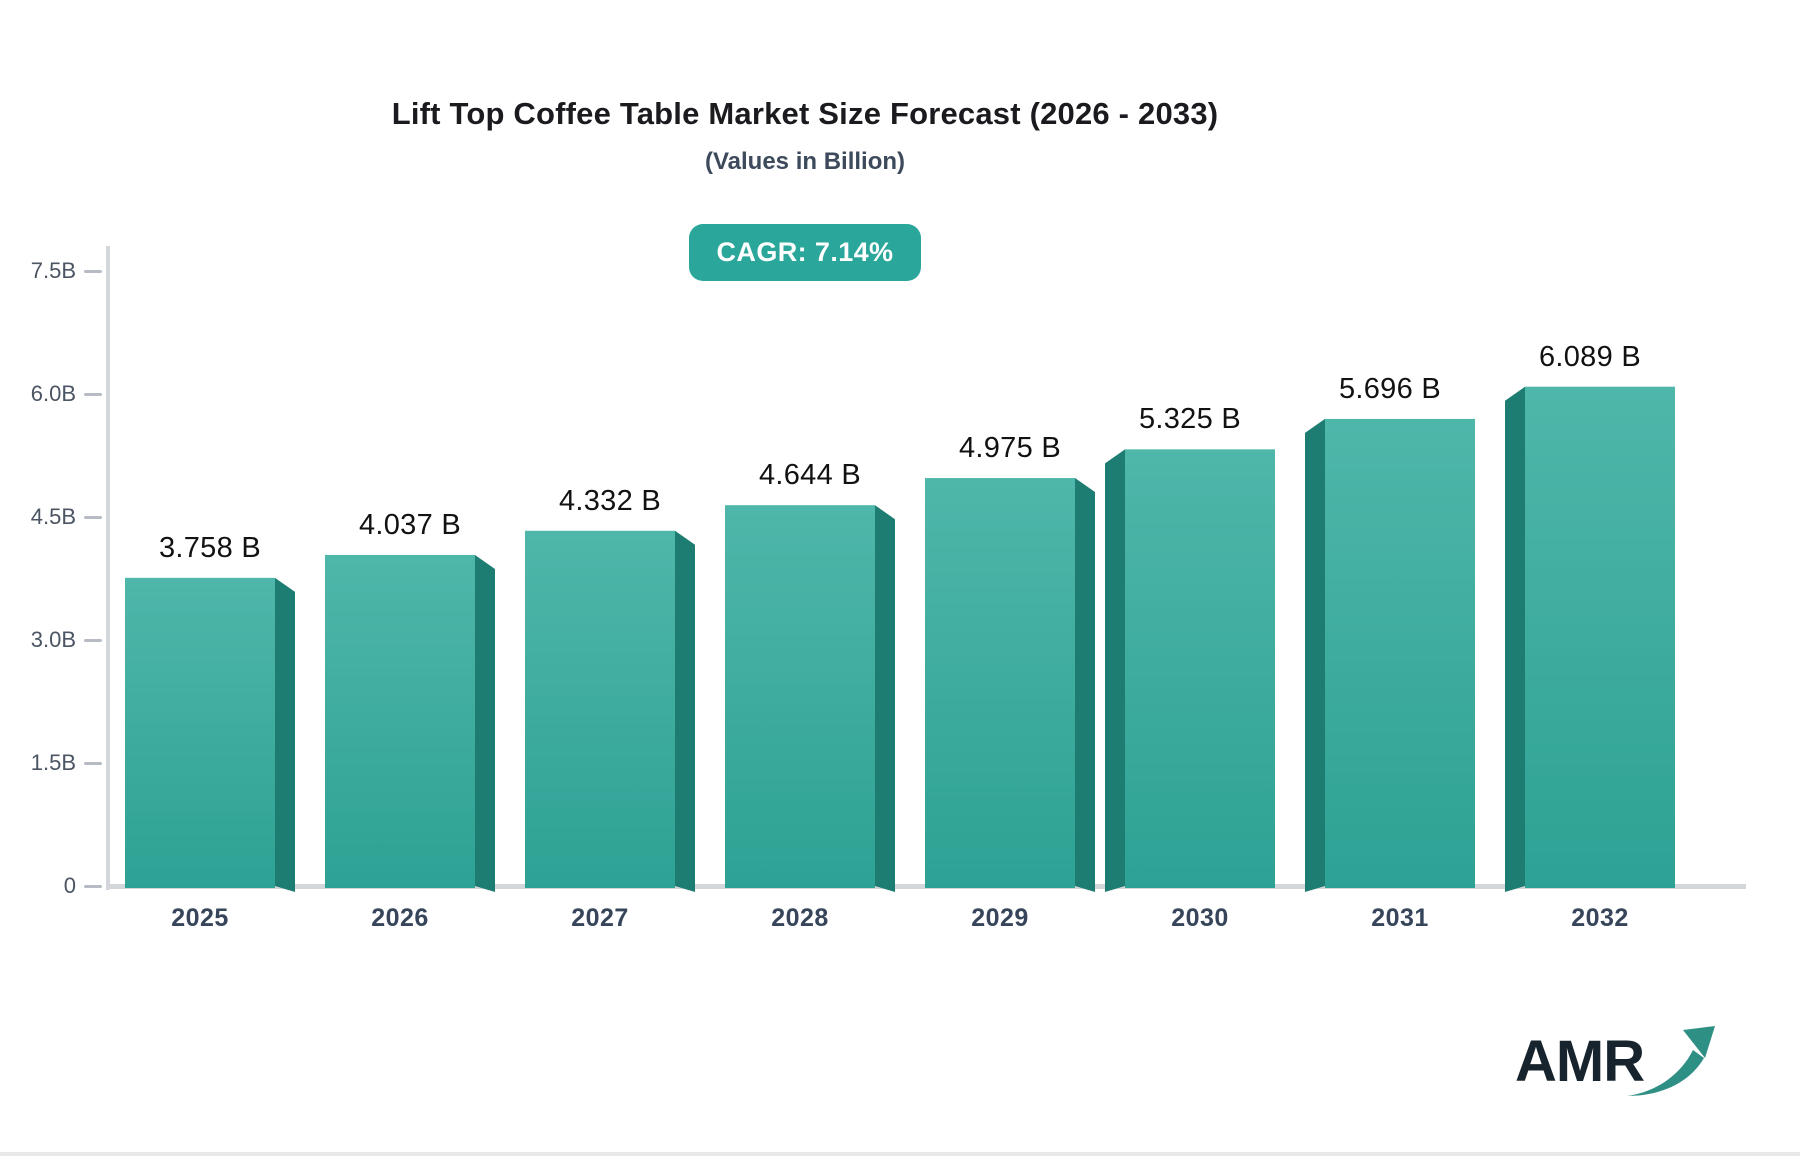  Describe the element at coordinates (805, 161) in the screenshot. I see `chart-subtitle: (Values in Billion)` at that location.